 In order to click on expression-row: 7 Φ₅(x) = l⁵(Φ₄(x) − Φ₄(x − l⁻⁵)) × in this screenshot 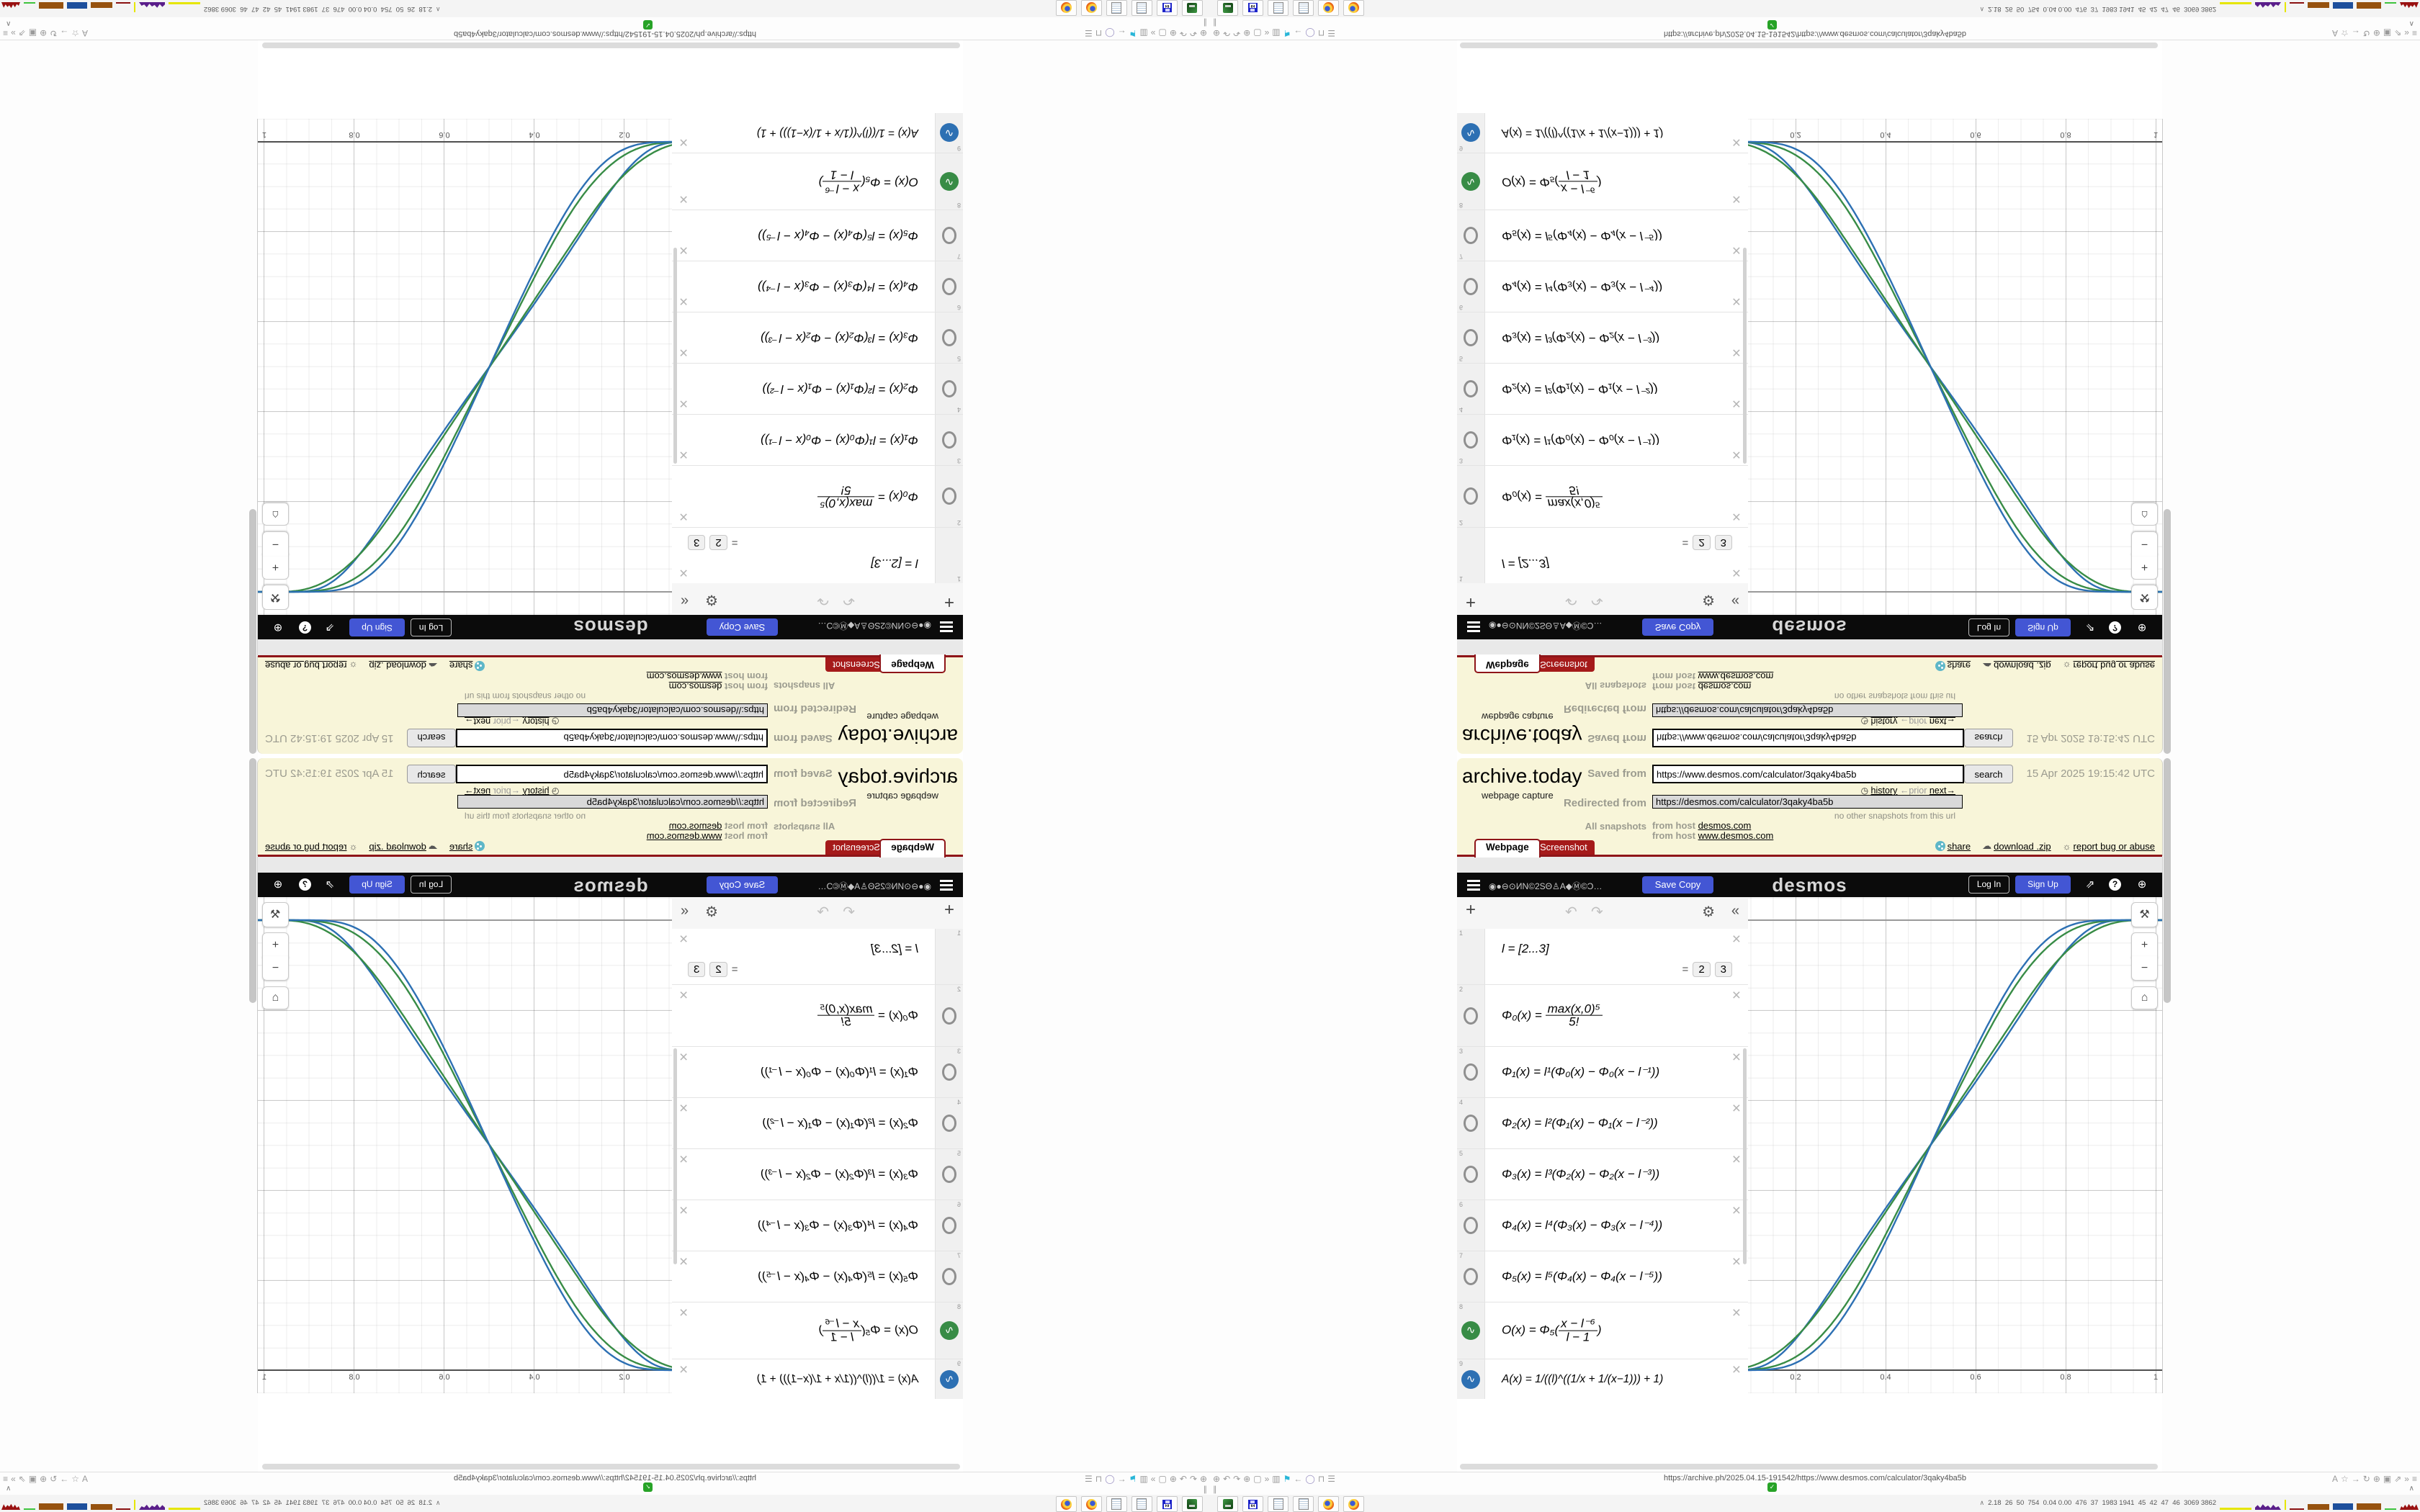, I will do `click(818, 1276)`.